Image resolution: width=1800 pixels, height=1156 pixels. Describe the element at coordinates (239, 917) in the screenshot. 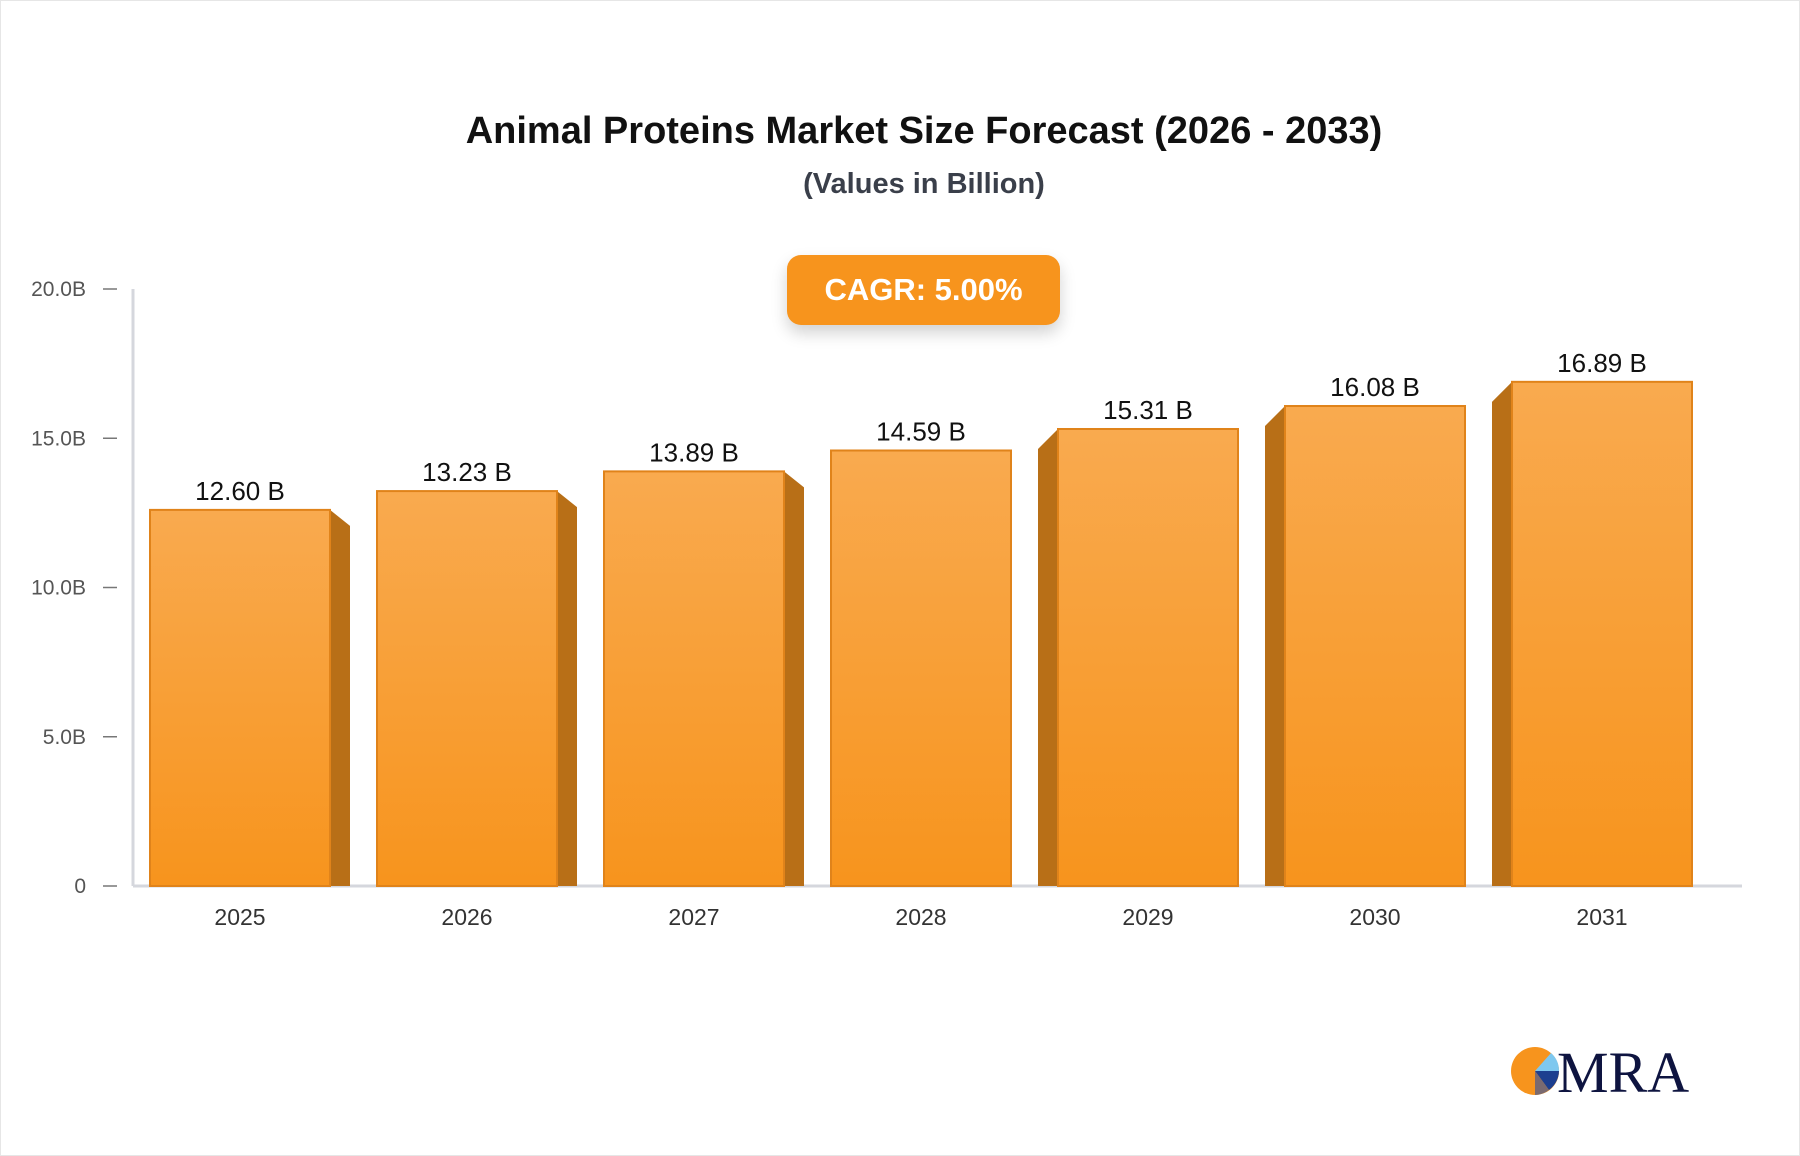

I see `x-tick-label: 2025` at that location.